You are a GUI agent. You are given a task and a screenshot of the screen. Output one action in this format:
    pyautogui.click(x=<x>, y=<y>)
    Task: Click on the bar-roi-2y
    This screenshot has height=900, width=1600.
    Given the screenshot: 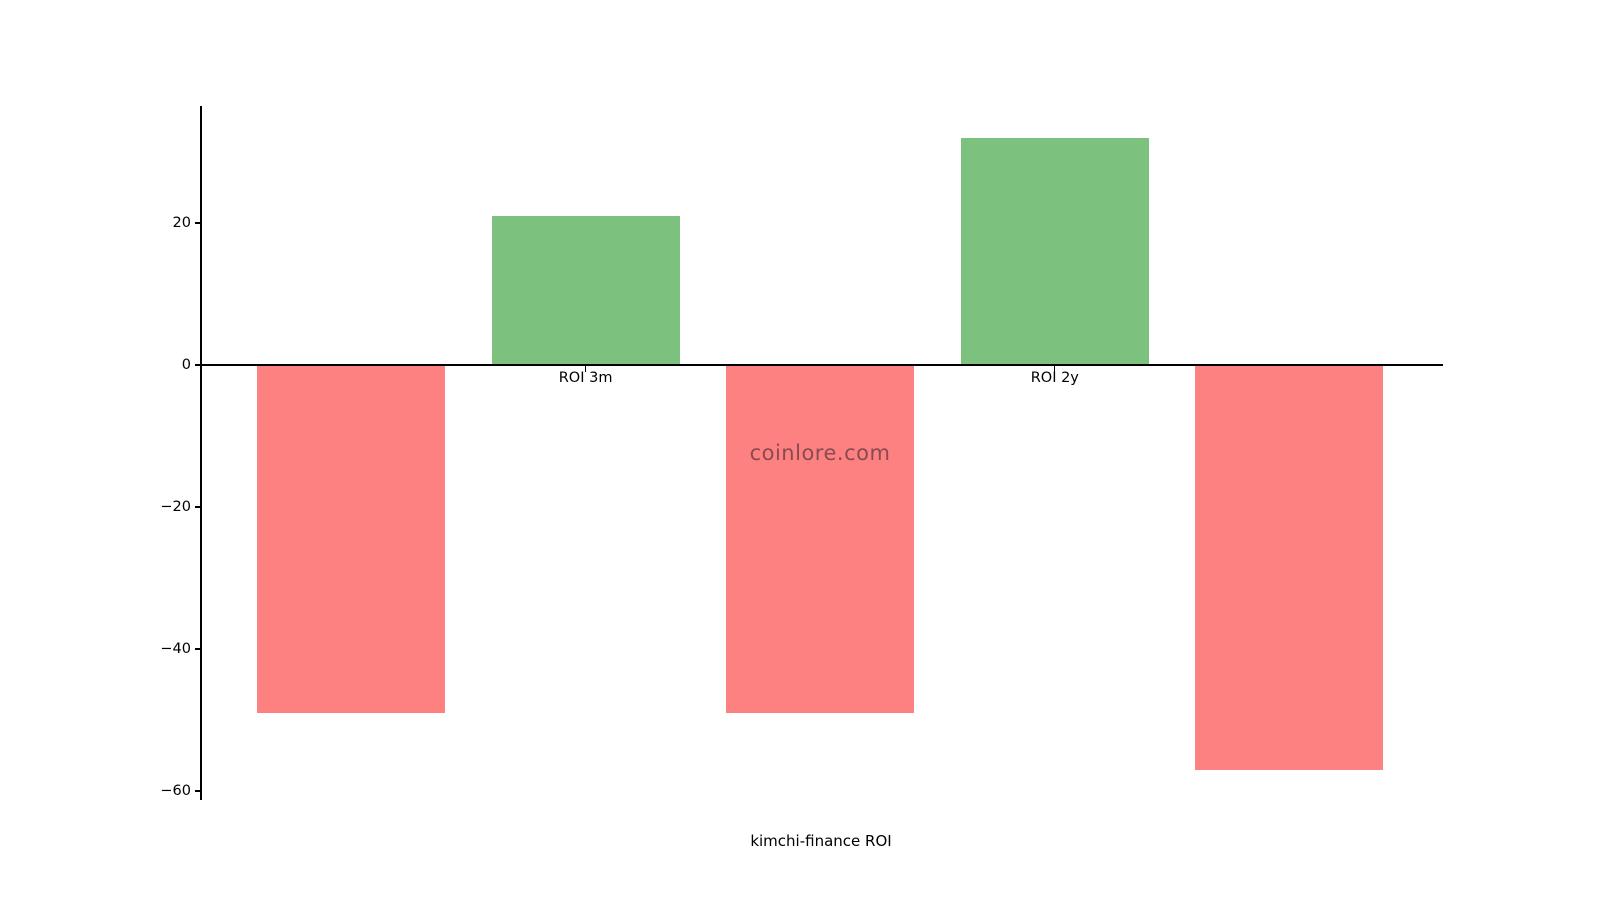 What is the action you would take?
    pyautogui.click(x=1054, y=251)
    